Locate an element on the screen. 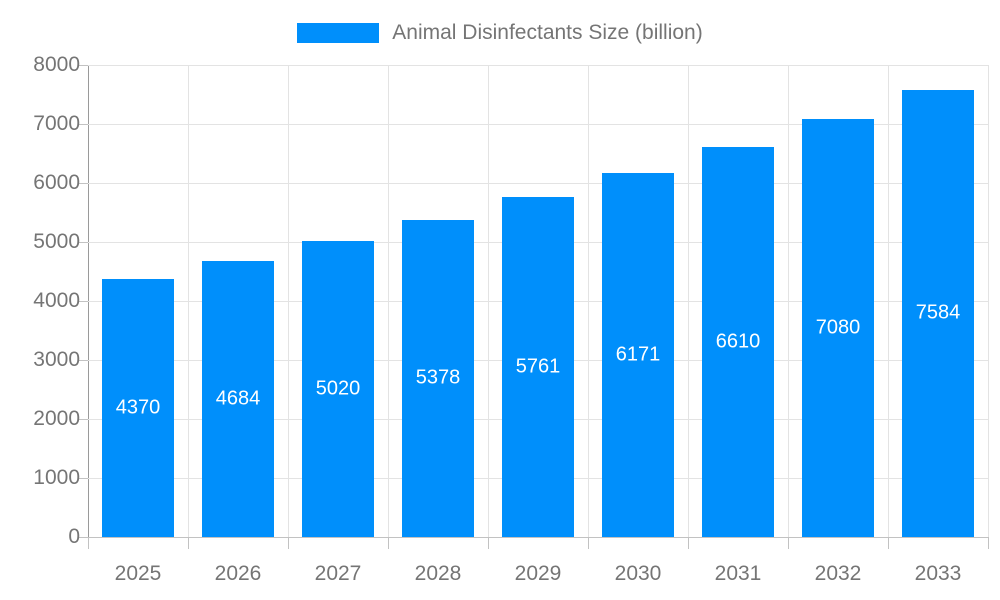  bar: 4370 is located at coordinates (138, 408).